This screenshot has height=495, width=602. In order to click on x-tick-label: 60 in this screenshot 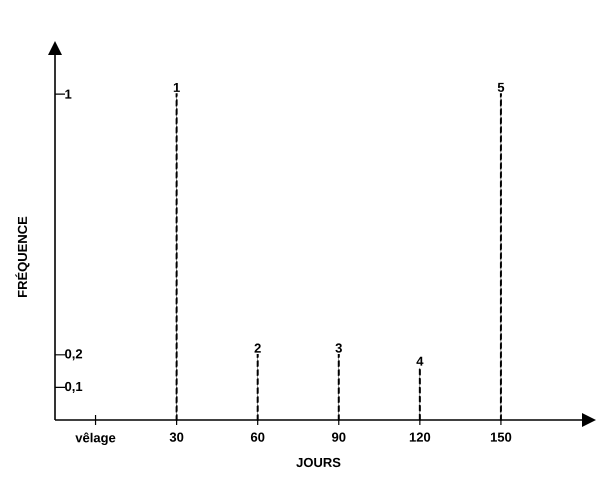, I will do `click(257, 437)`.